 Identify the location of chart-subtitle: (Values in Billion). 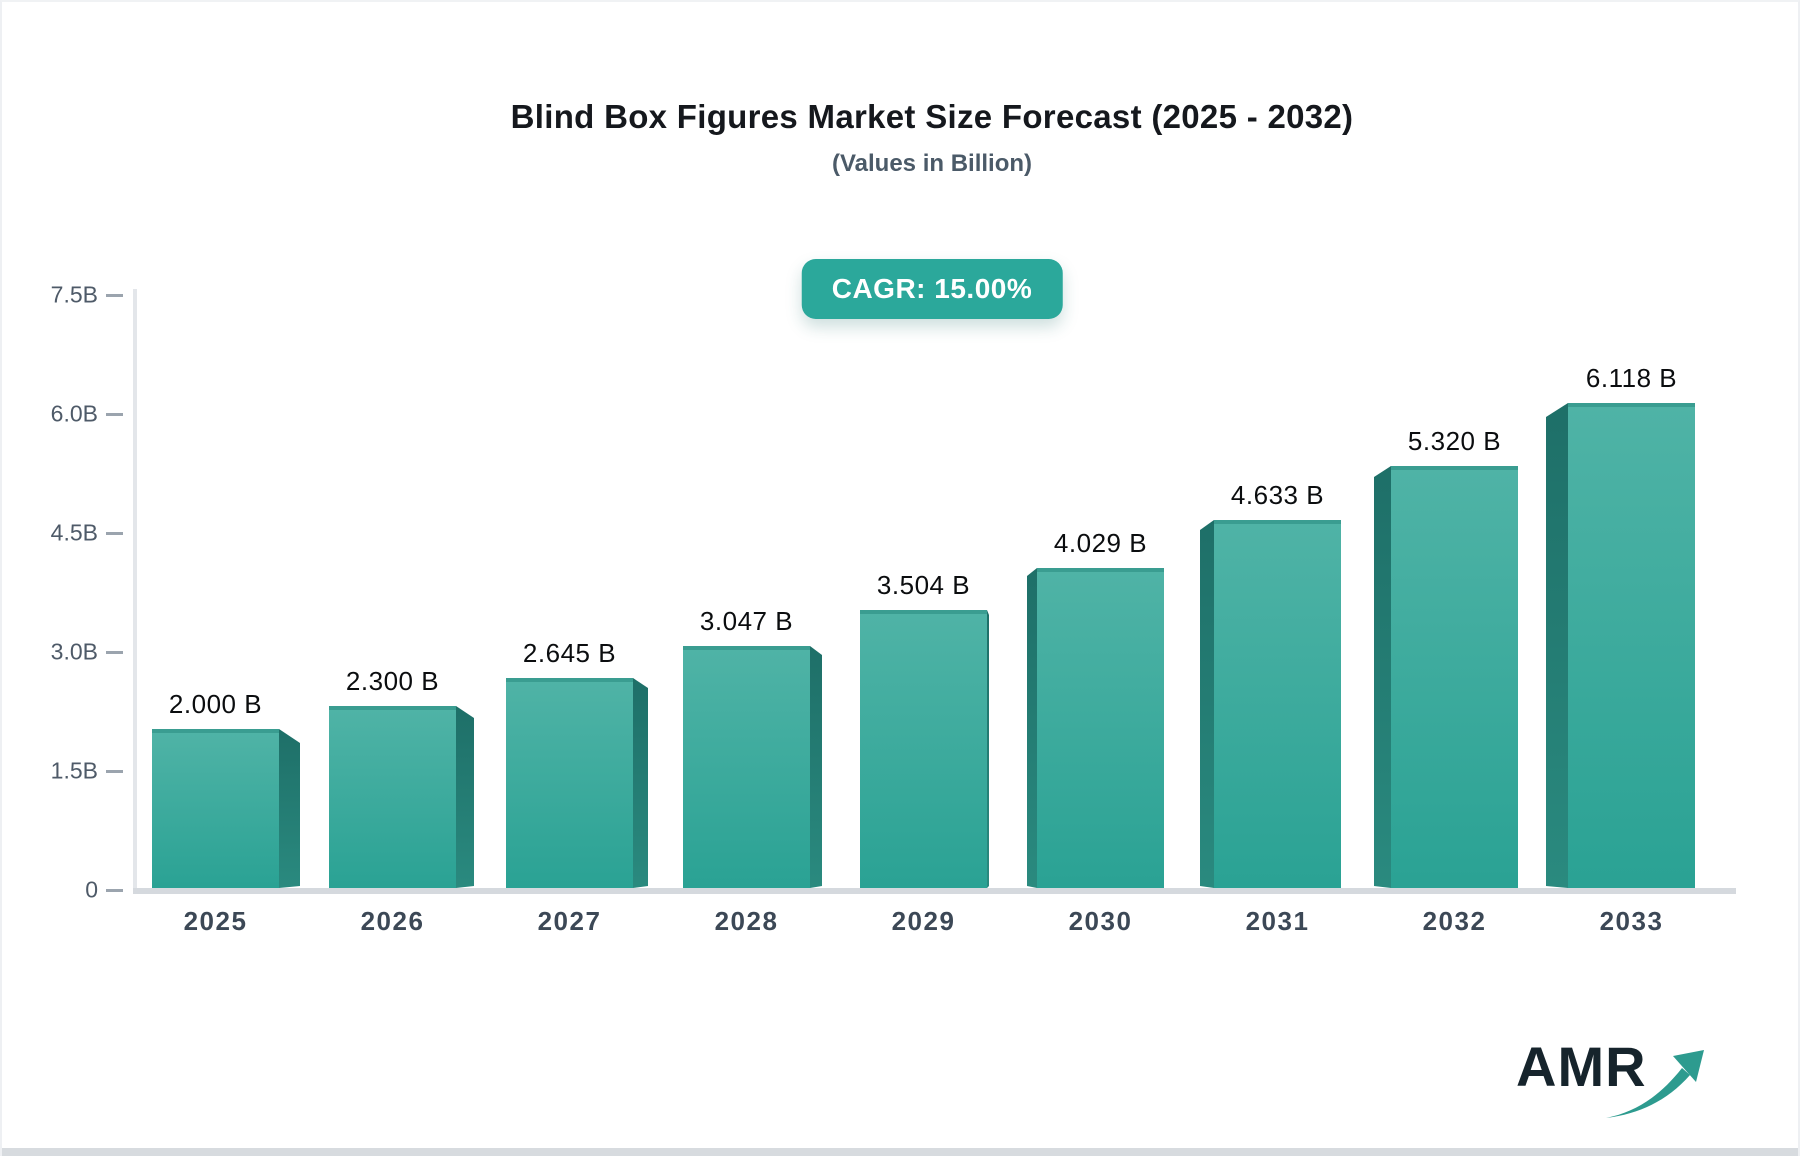
(932, 163).